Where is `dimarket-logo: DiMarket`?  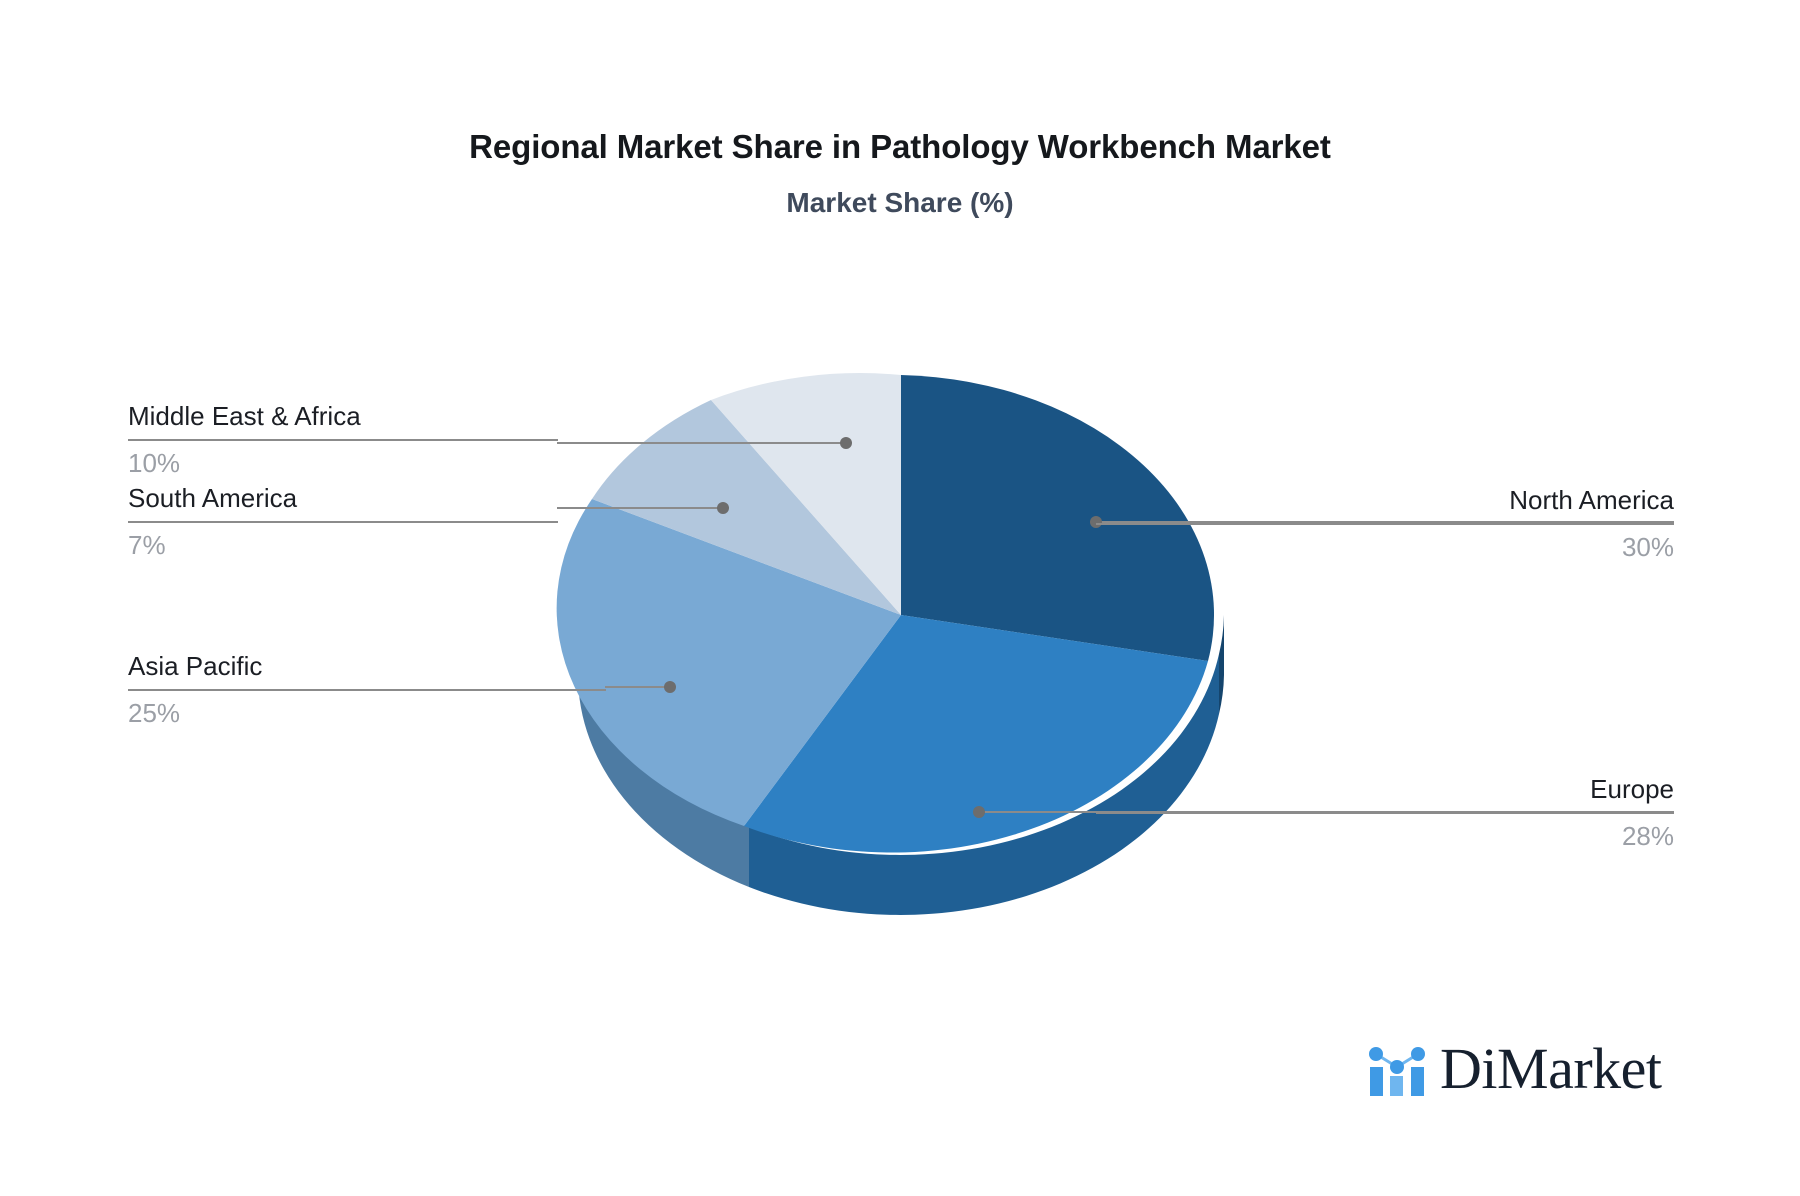
dimarket-logo: DiMarket is located at coordinates (1515, 1069).